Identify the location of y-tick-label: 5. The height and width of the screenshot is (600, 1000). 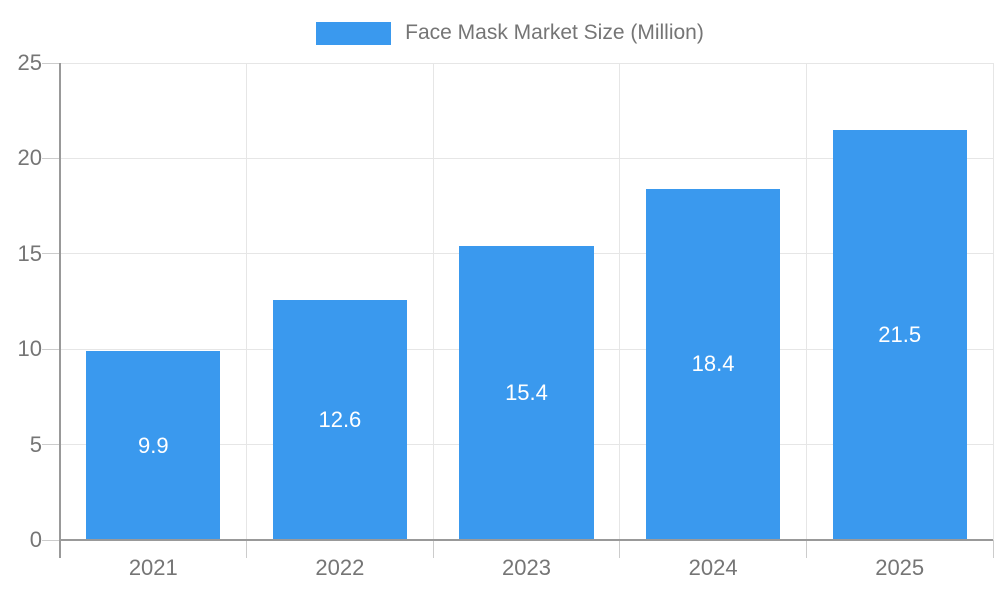
(35, 444).